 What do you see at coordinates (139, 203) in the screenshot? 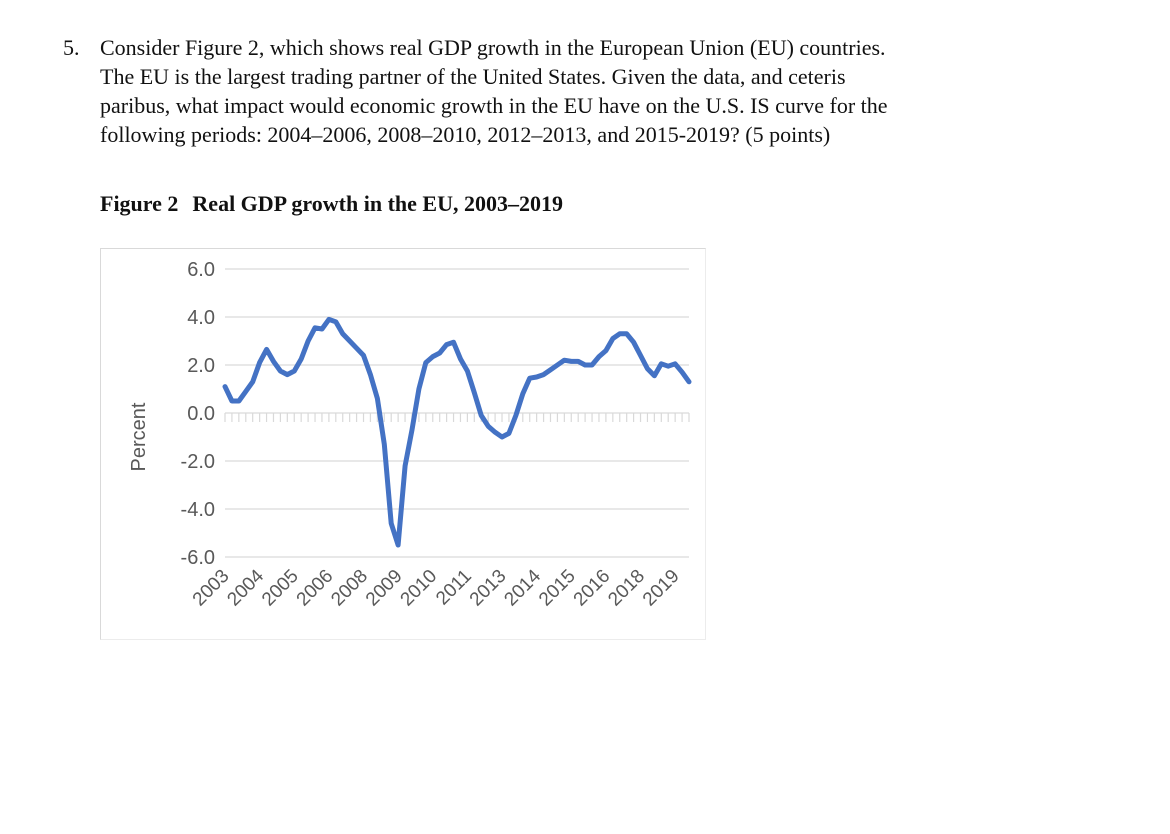
I see `figure-label: Figure 2` at bounding box center [139, 203].